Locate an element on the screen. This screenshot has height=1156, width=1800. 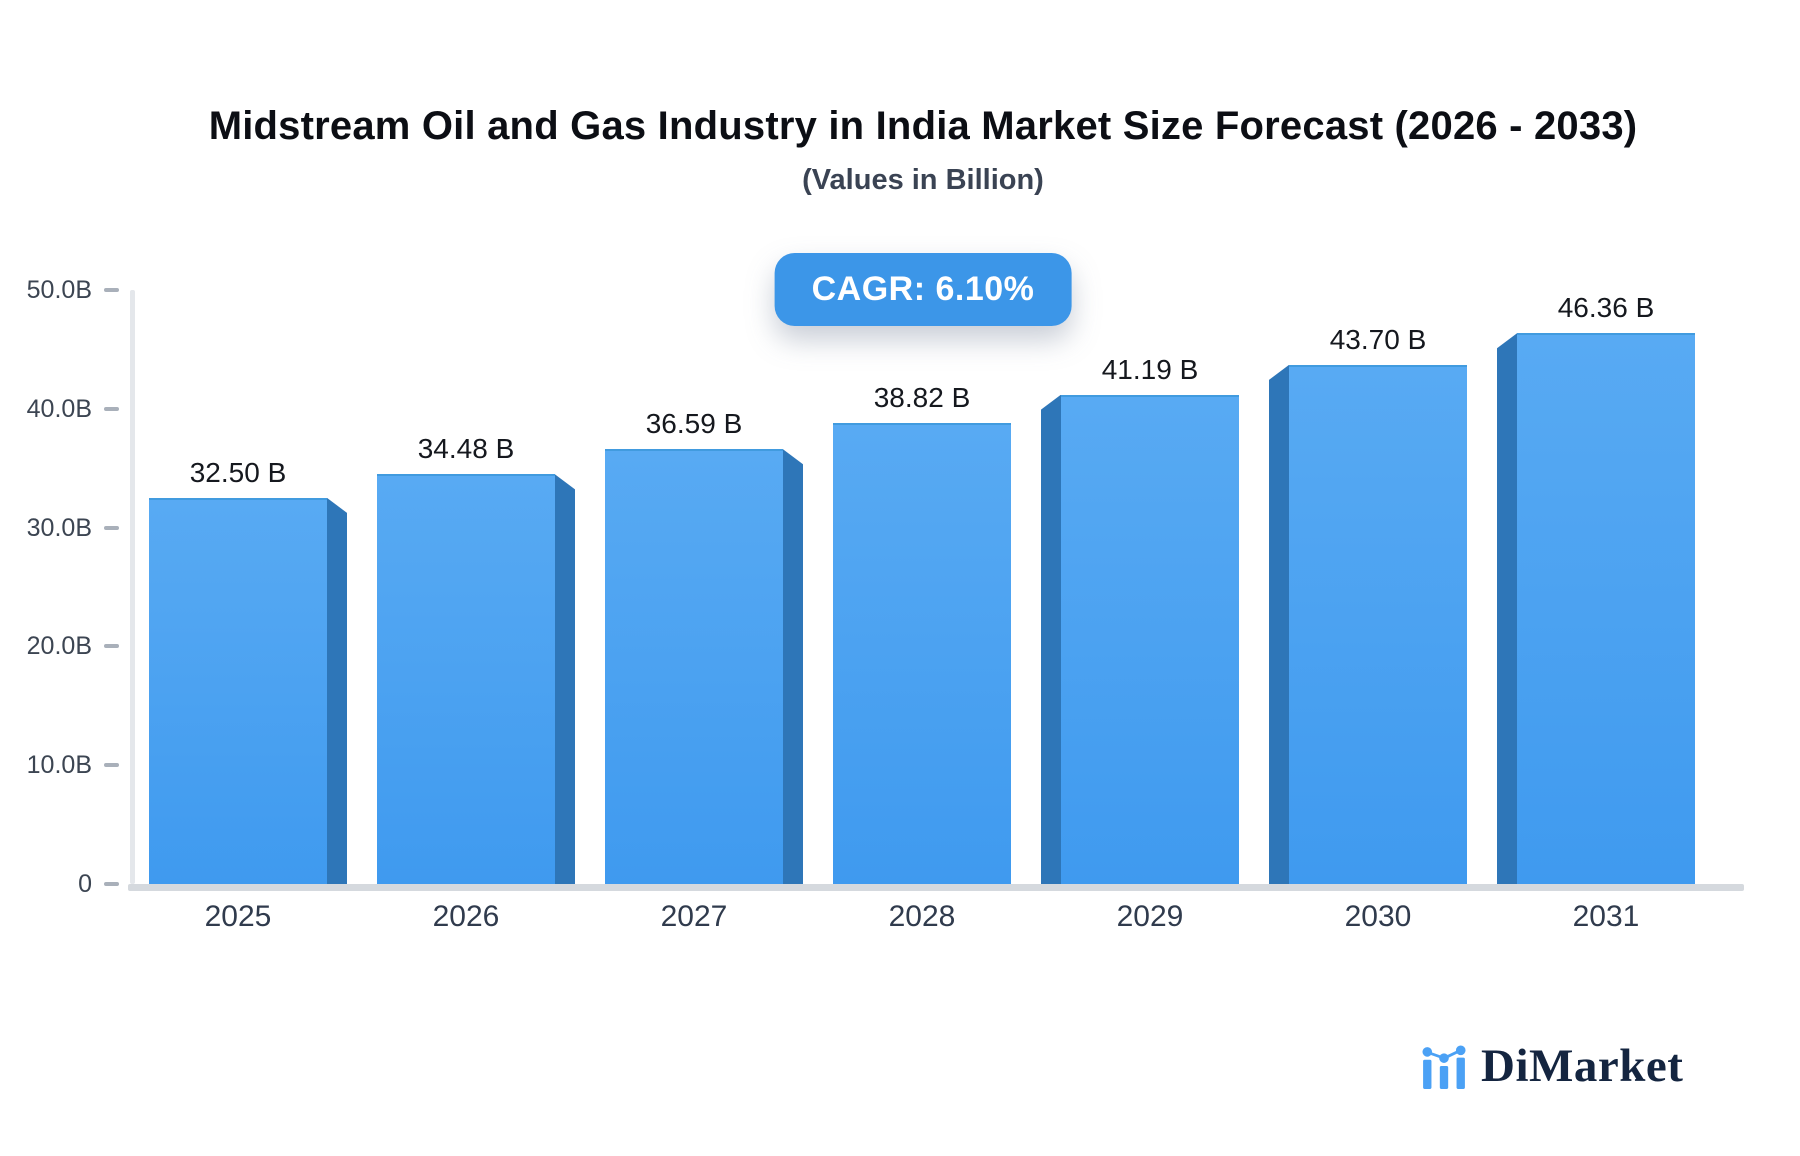
dimarket-logo: DiMarket is located at coordinates (1552, 1066).